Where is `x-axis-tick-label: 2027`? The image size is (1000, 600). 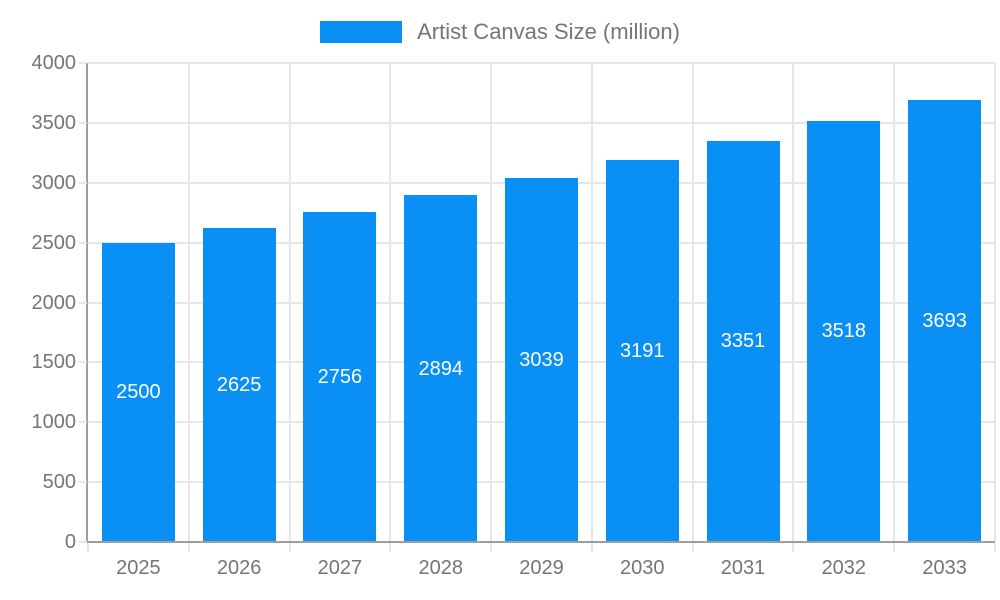
x-axis-tick-label: 2027 is located at coordinates (340, 568).